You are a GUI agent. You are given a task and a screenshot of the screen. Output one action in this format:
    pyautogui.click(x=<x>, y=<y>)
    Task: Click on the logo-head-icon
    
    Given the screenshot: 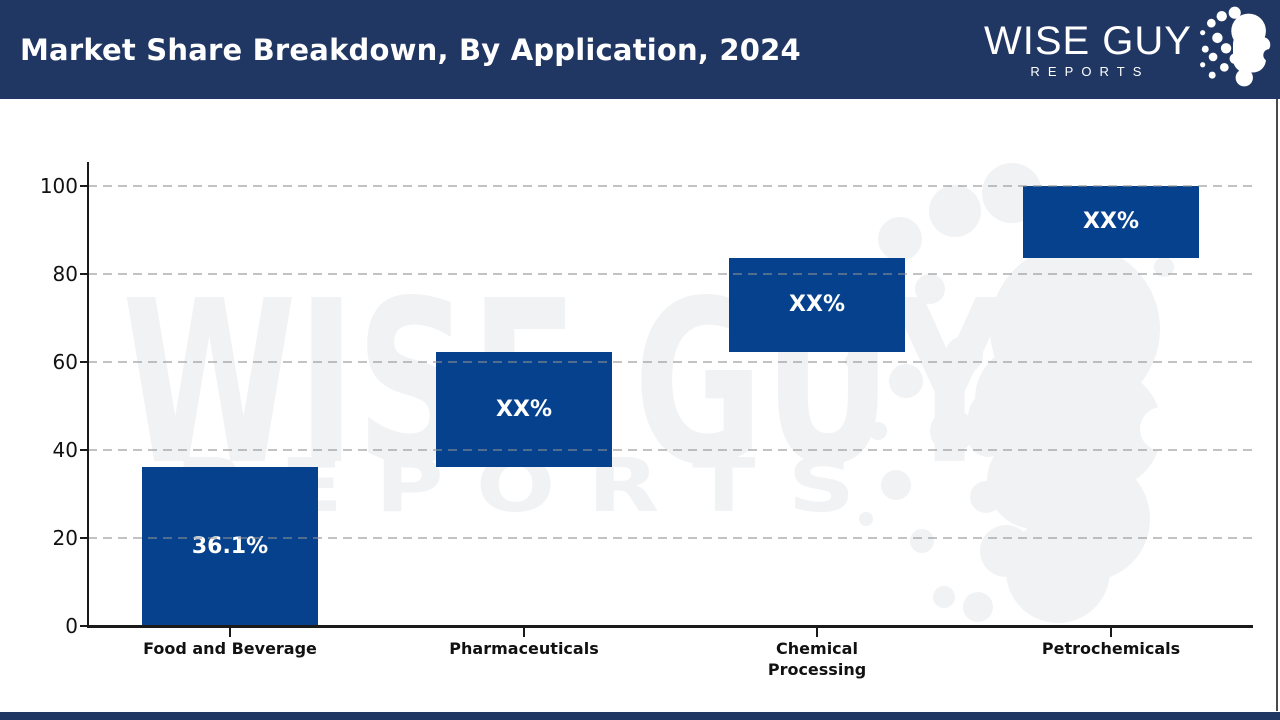 What is the action you would take?
    pyautogui.click(x=1236, y=46)
    